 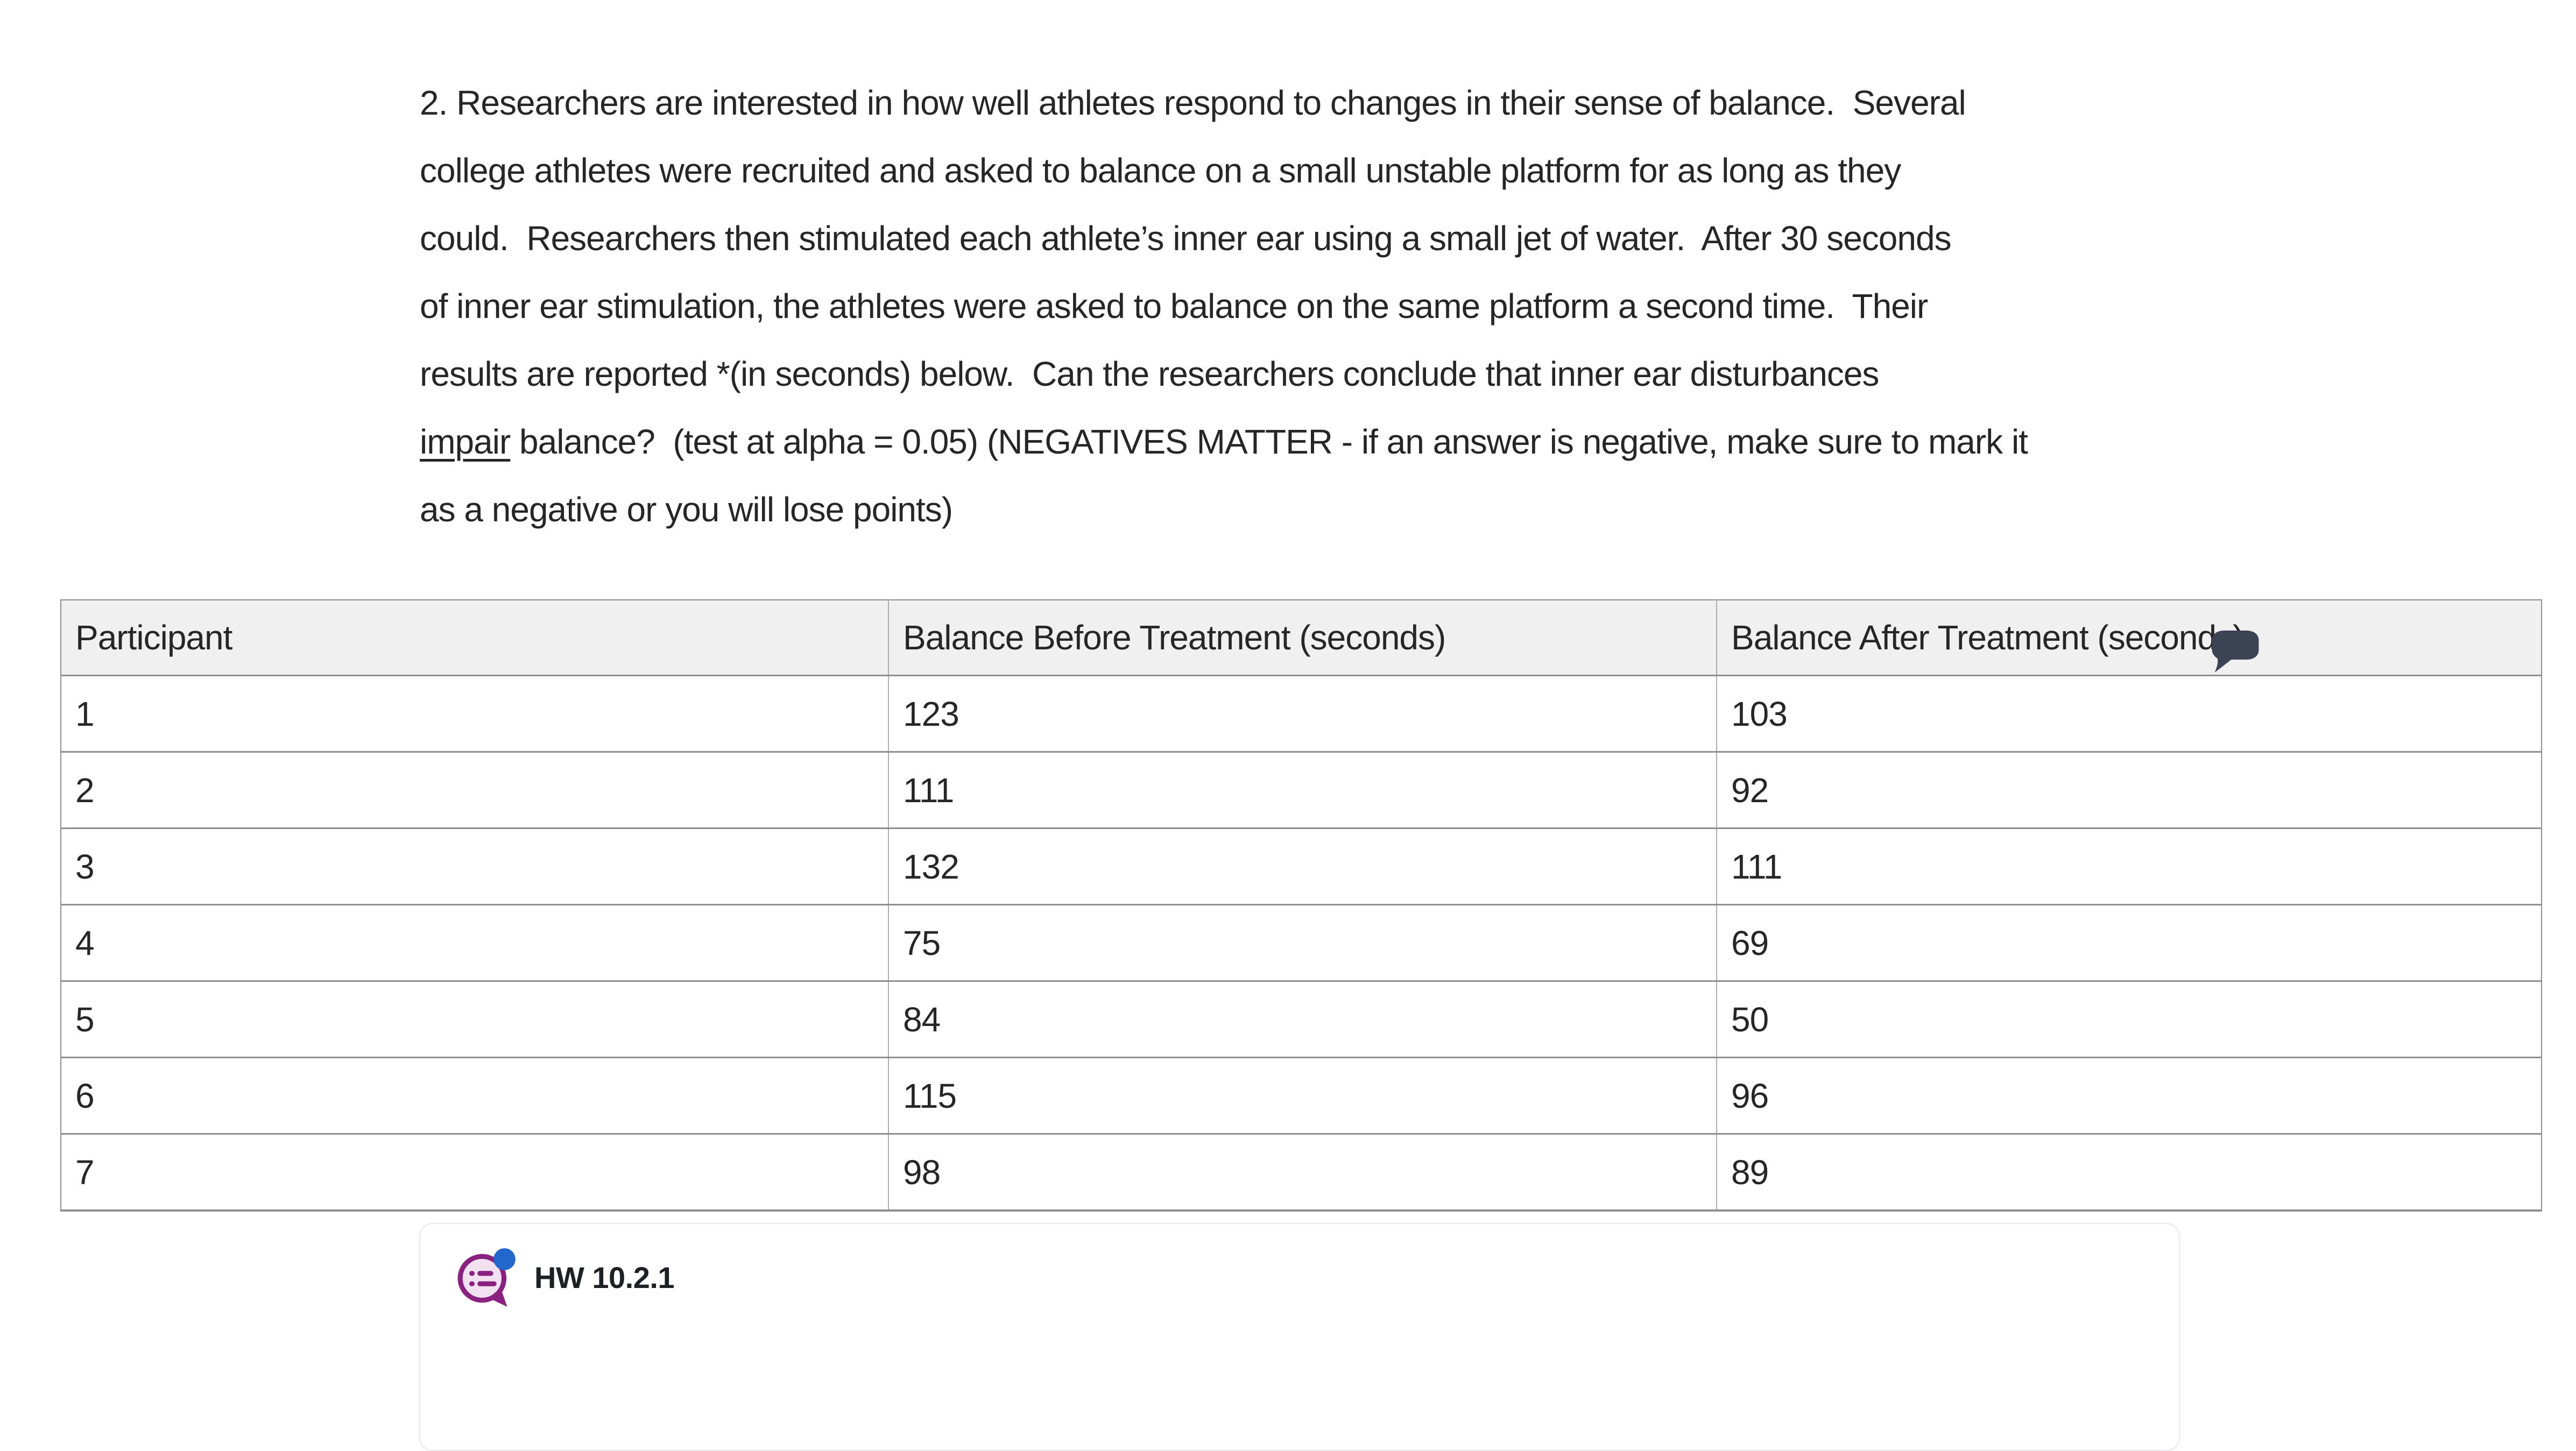 I want to click on table-cell: 50, so click(x=2129, y=1019).